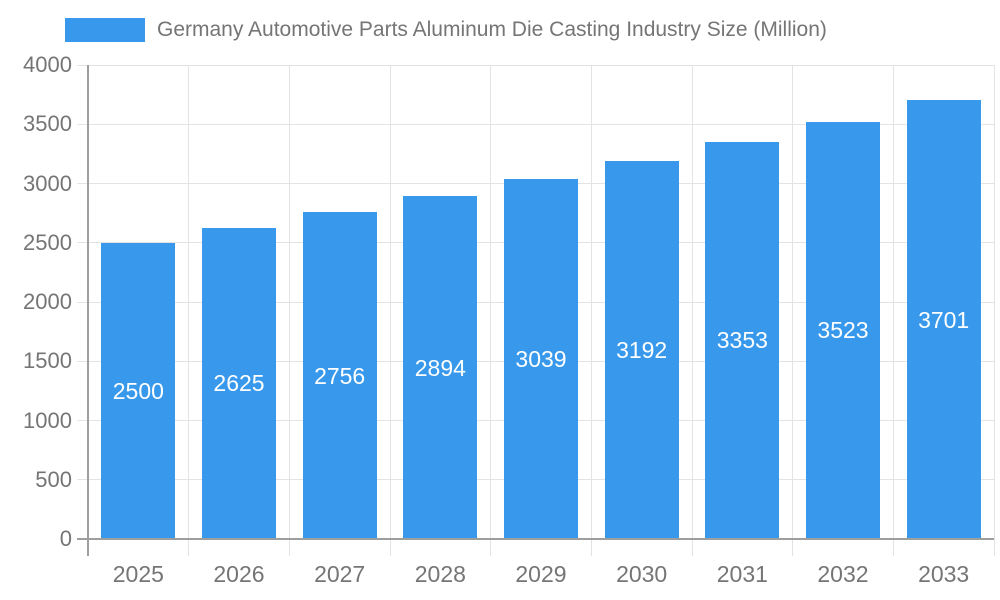 This screenshot has width=1000, height=600. I want to click on x-tick-label: 2026, so click(239, 574).